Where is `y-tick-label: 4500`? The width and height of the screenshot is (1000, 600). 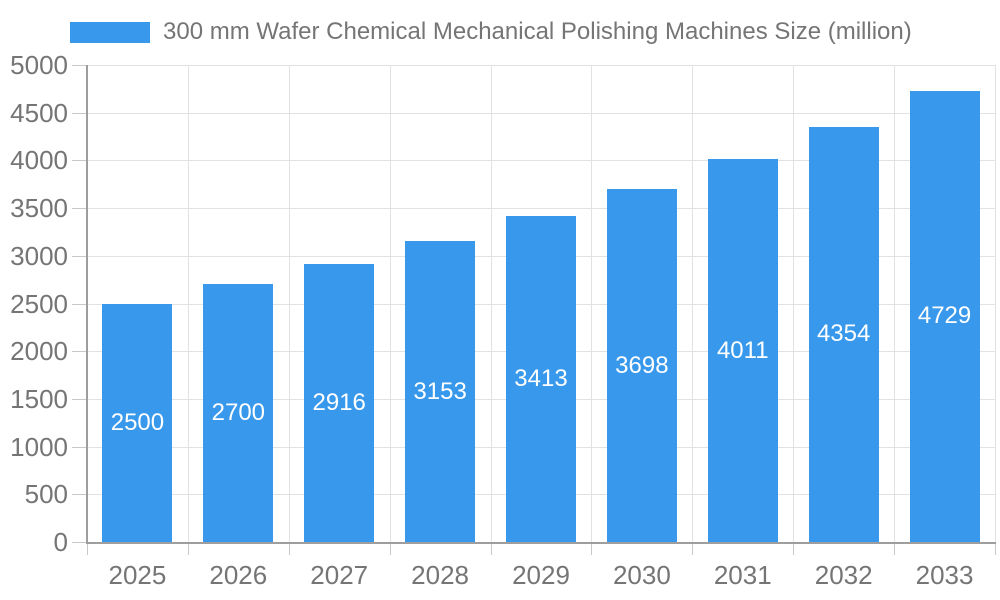 y-tick-label: 4500 is located at coordinates (39, 112).